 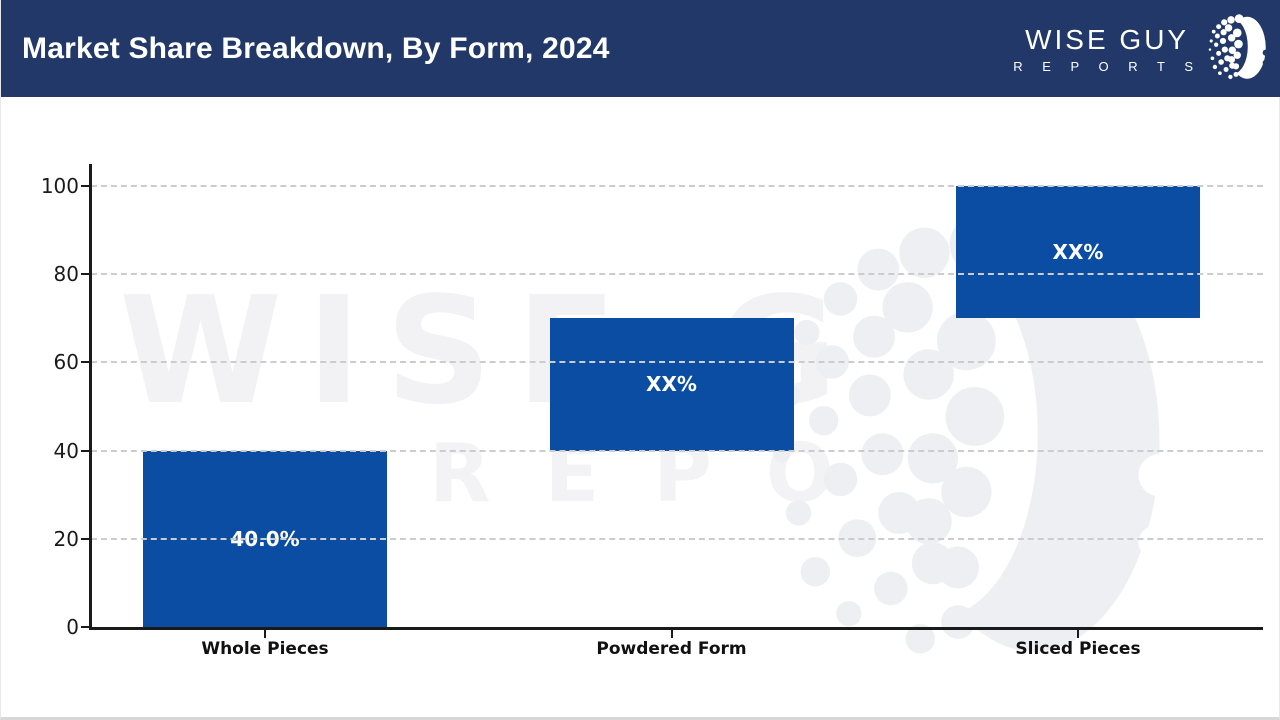 What do you see at coordinates (677, 538) in the screenshot?
I see `gridline-y20` at bounding box center [677, 538].